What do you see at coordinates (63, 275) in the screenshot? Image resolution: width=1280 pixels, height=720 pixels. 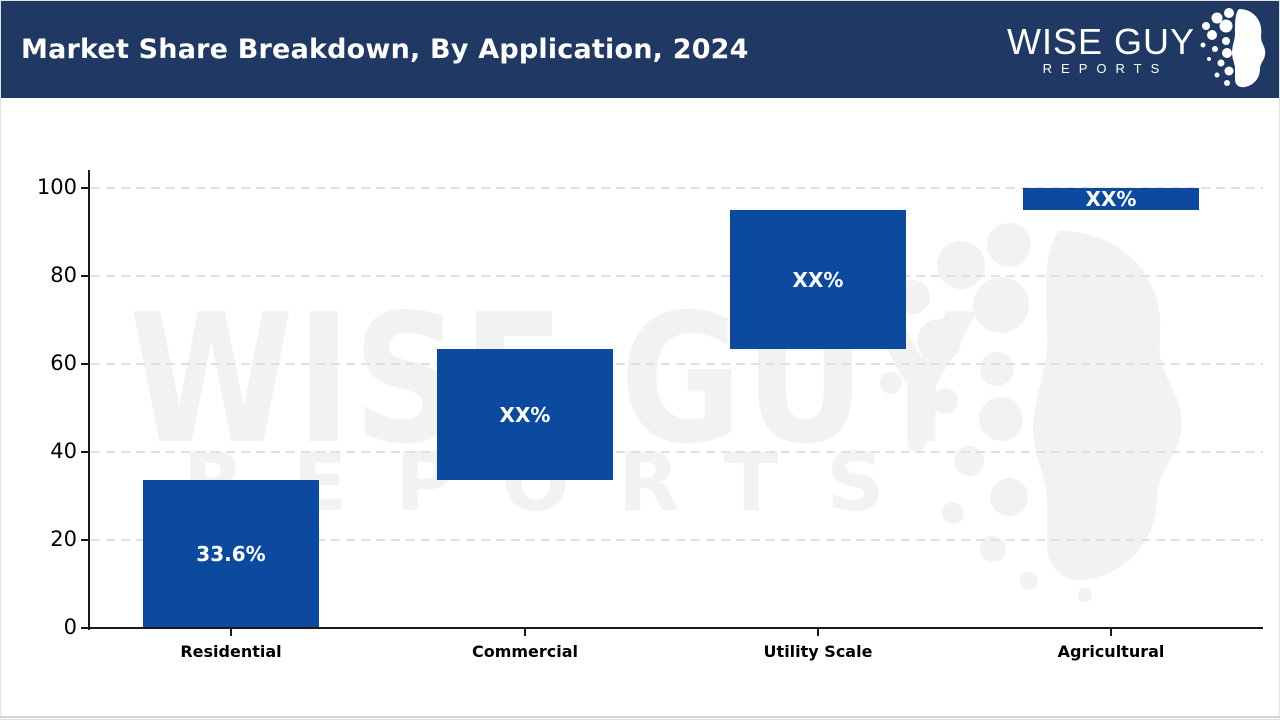 I see `y-axis-tick-label: 80` at bounding box center [63, 275].